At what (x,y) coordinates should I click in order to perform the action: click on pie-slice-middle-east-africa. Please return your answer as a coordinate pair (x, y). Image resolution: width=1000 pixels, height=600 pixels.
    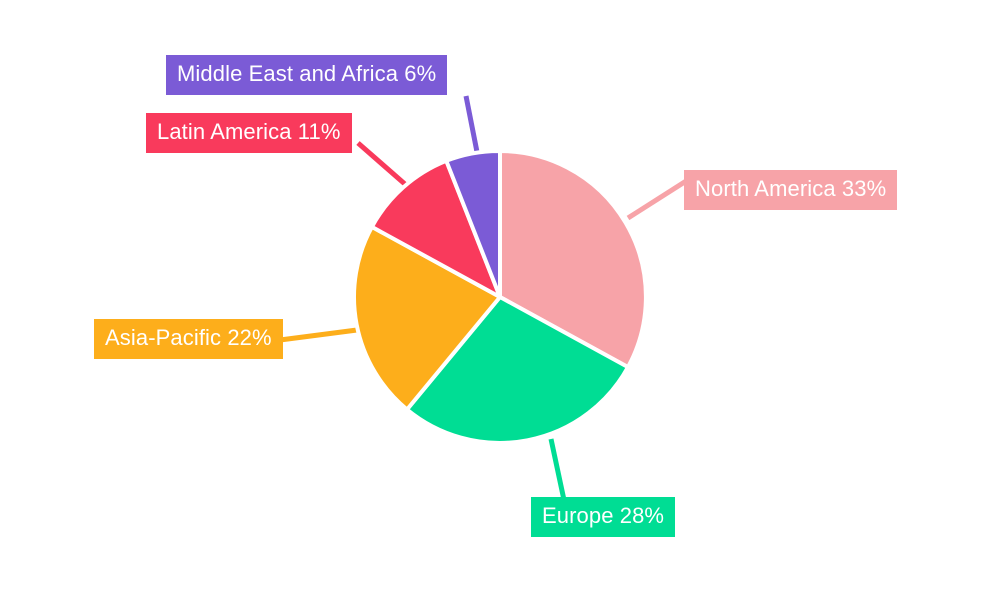
    Looking at the image, I should click on (473, 223).